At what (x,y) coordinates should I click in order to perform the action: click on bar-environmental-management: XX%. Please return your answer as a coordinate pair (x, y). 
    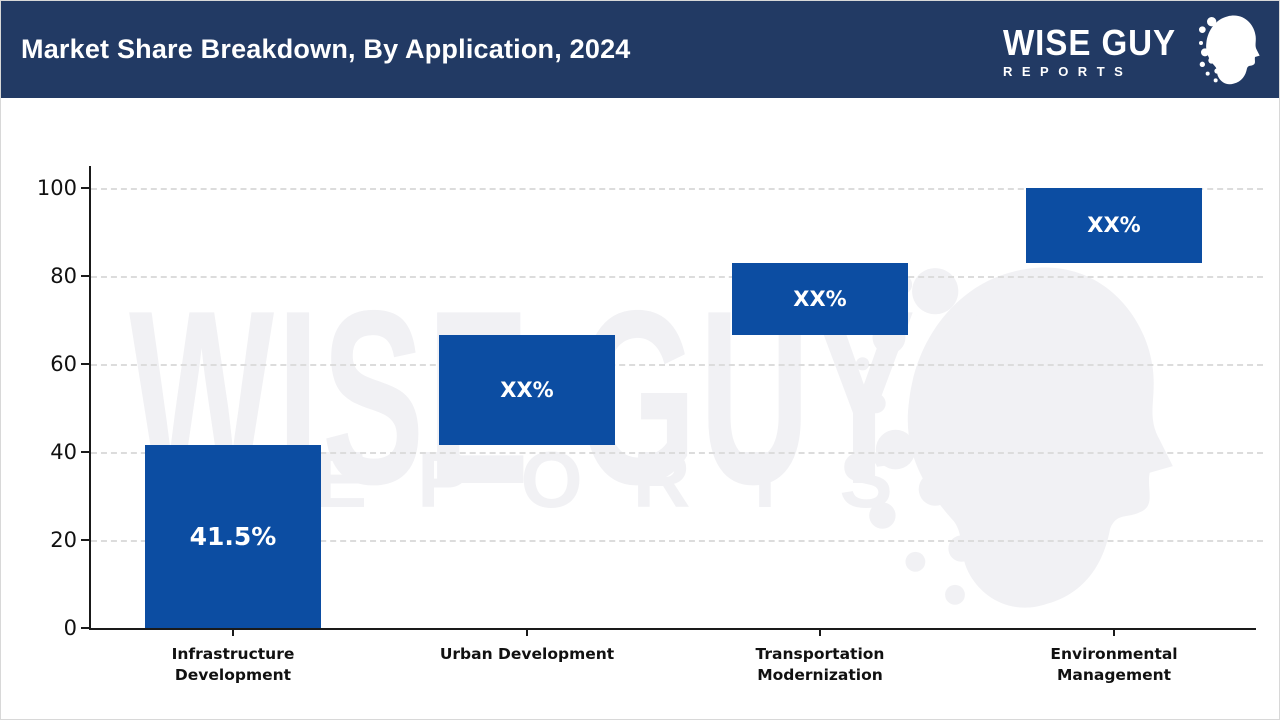
    Looking at the image, I should click on (1114, 225).